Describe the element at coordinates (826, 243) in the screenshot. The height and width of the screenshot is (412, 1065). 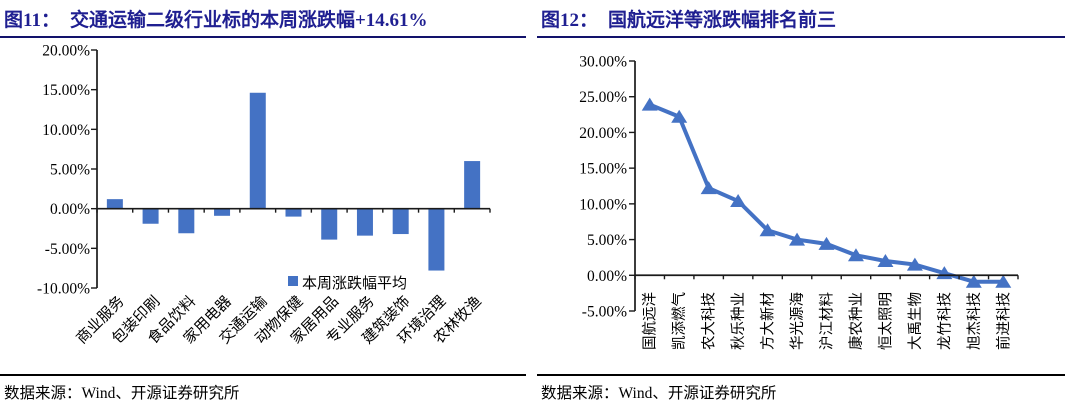
I see `triangle-marker-沪江材料` at that location.